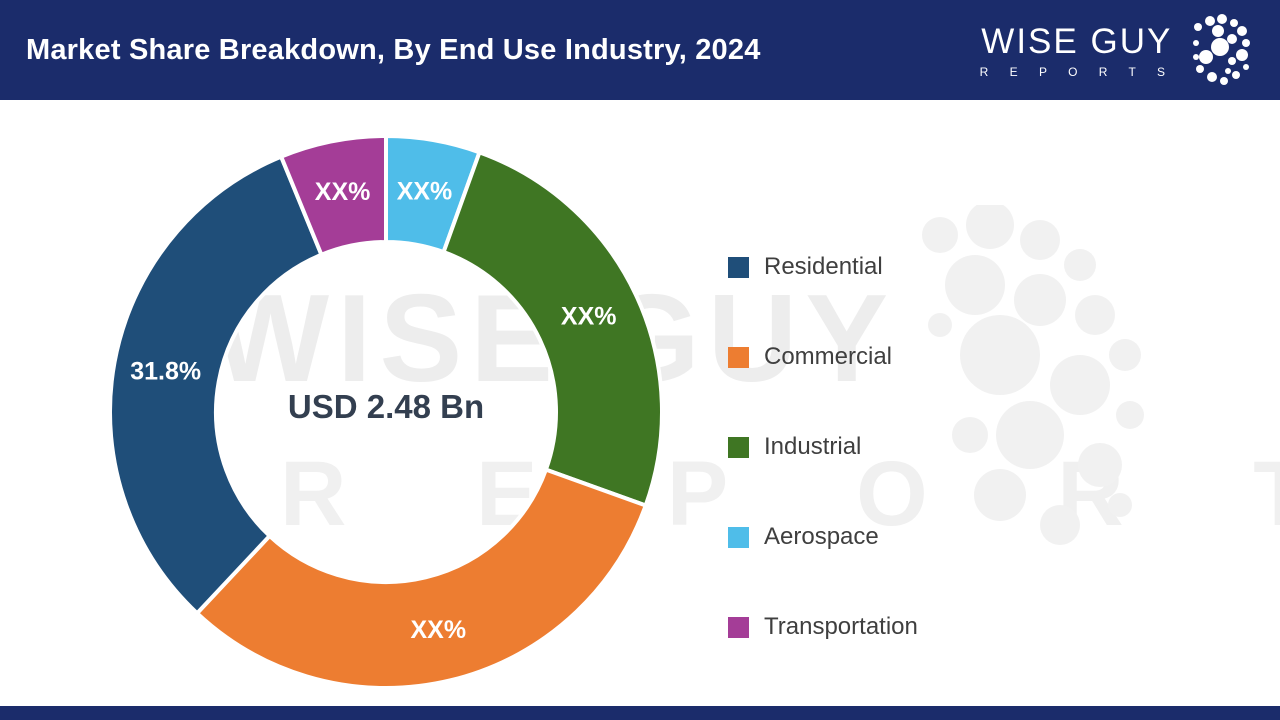  I want to click on legend-swatch-commercial, so click(738, 357).